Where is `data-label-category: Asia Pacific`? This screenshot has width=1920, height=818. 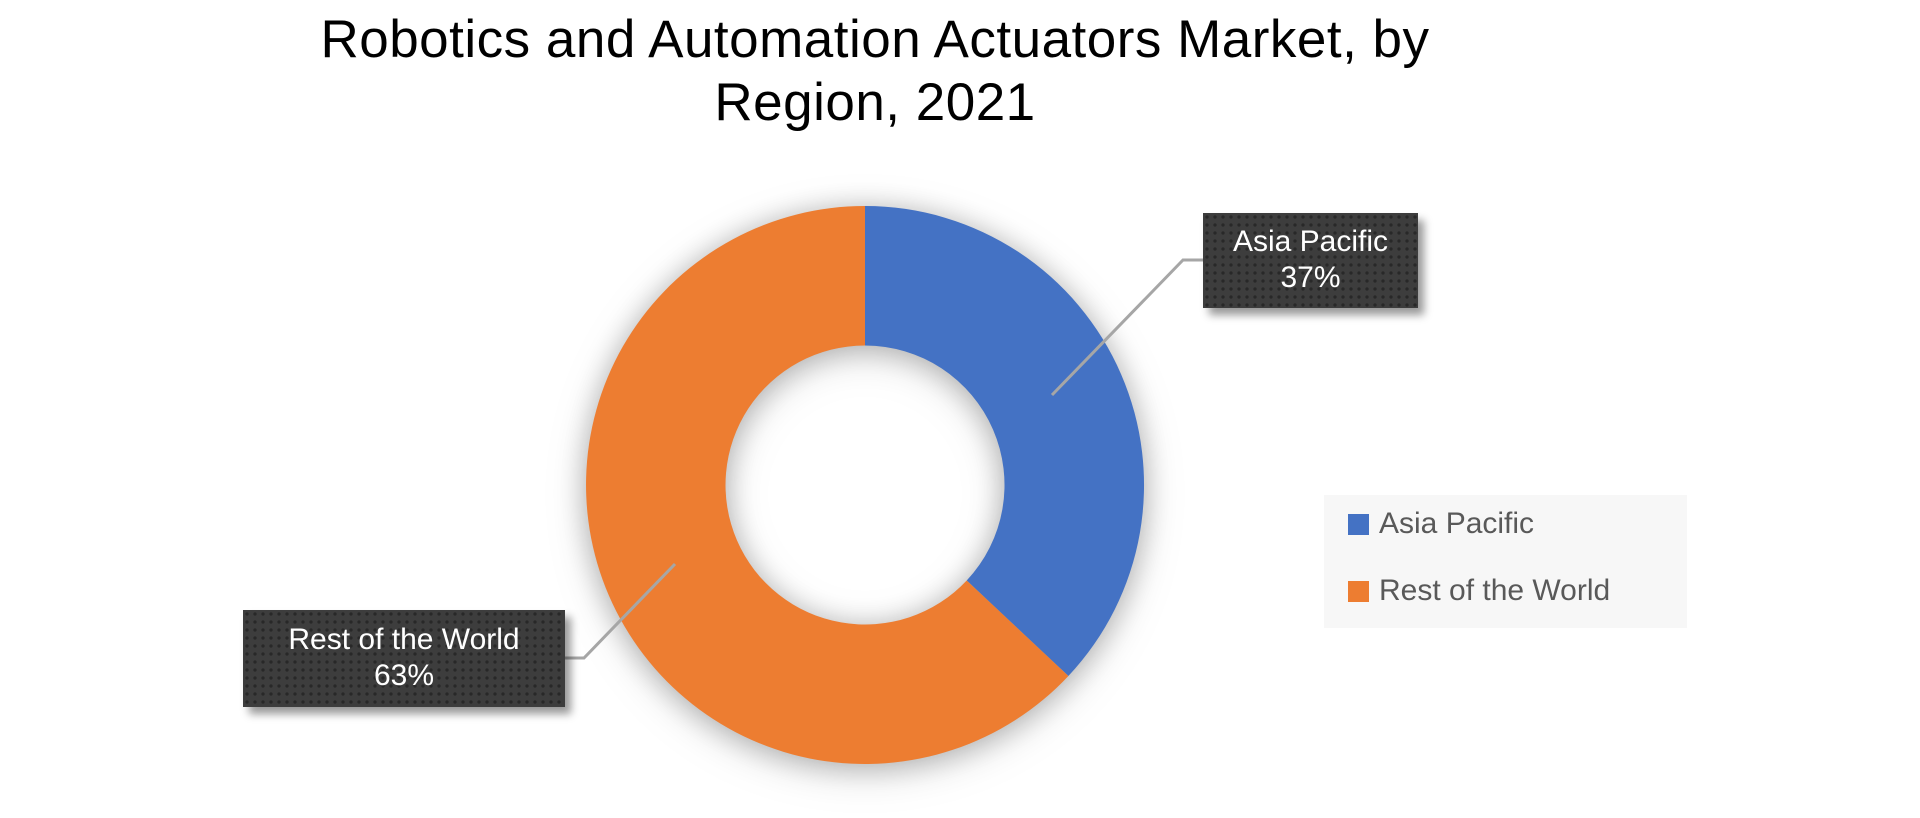
data-label-category: Asia Pacific is located at coordinates (1310, 241).